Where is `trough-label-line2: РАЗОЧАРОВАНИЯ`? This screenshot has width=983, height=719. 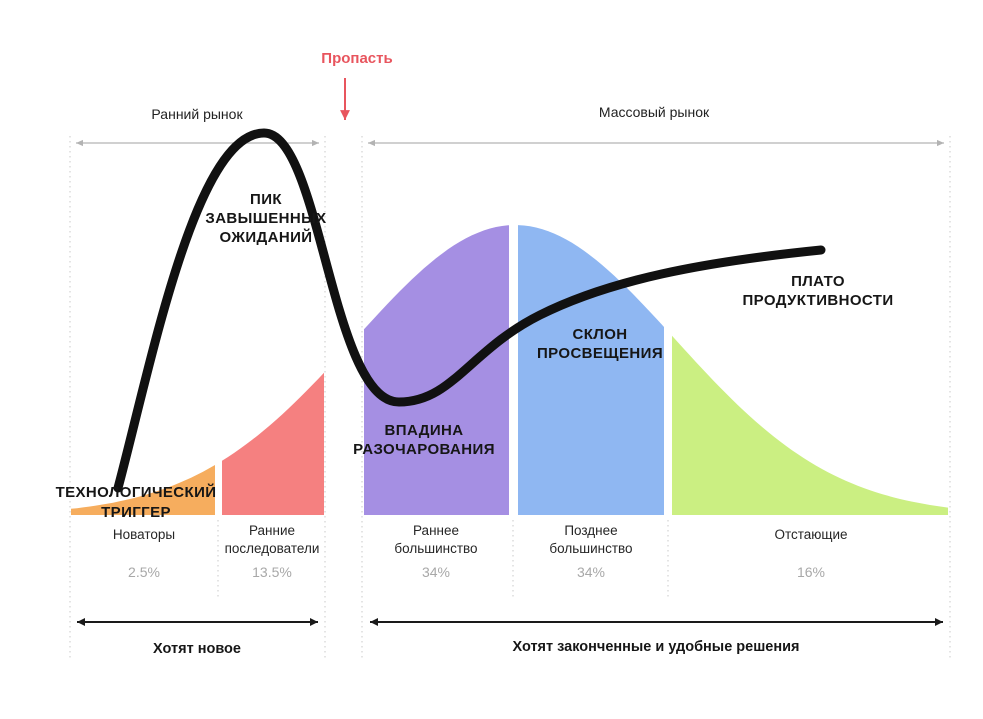
trough-label-line2: РАЗОЧАРОВАНИЯ is located at coordinates (424, 449).